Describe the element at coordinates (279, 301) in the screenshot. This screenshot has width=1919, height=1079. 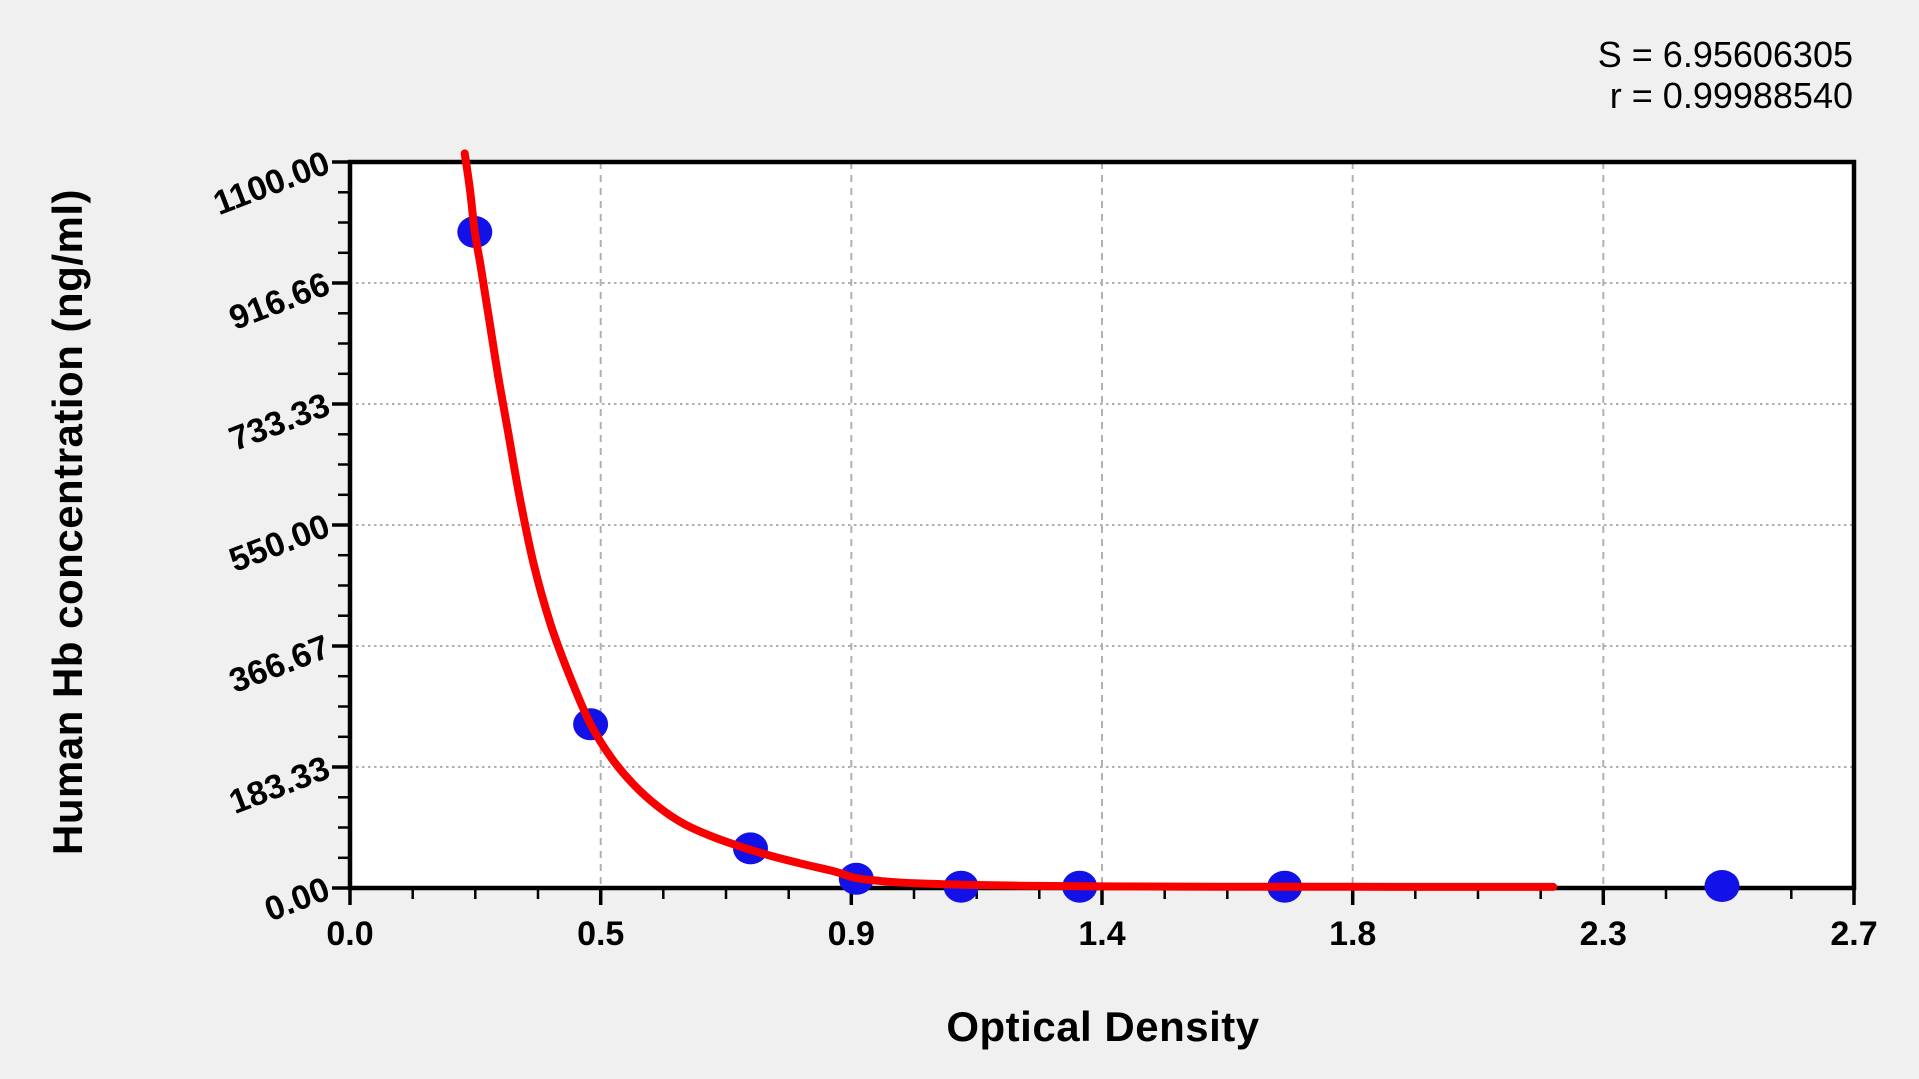
I see `y-tick-label: 916.66` at that location.